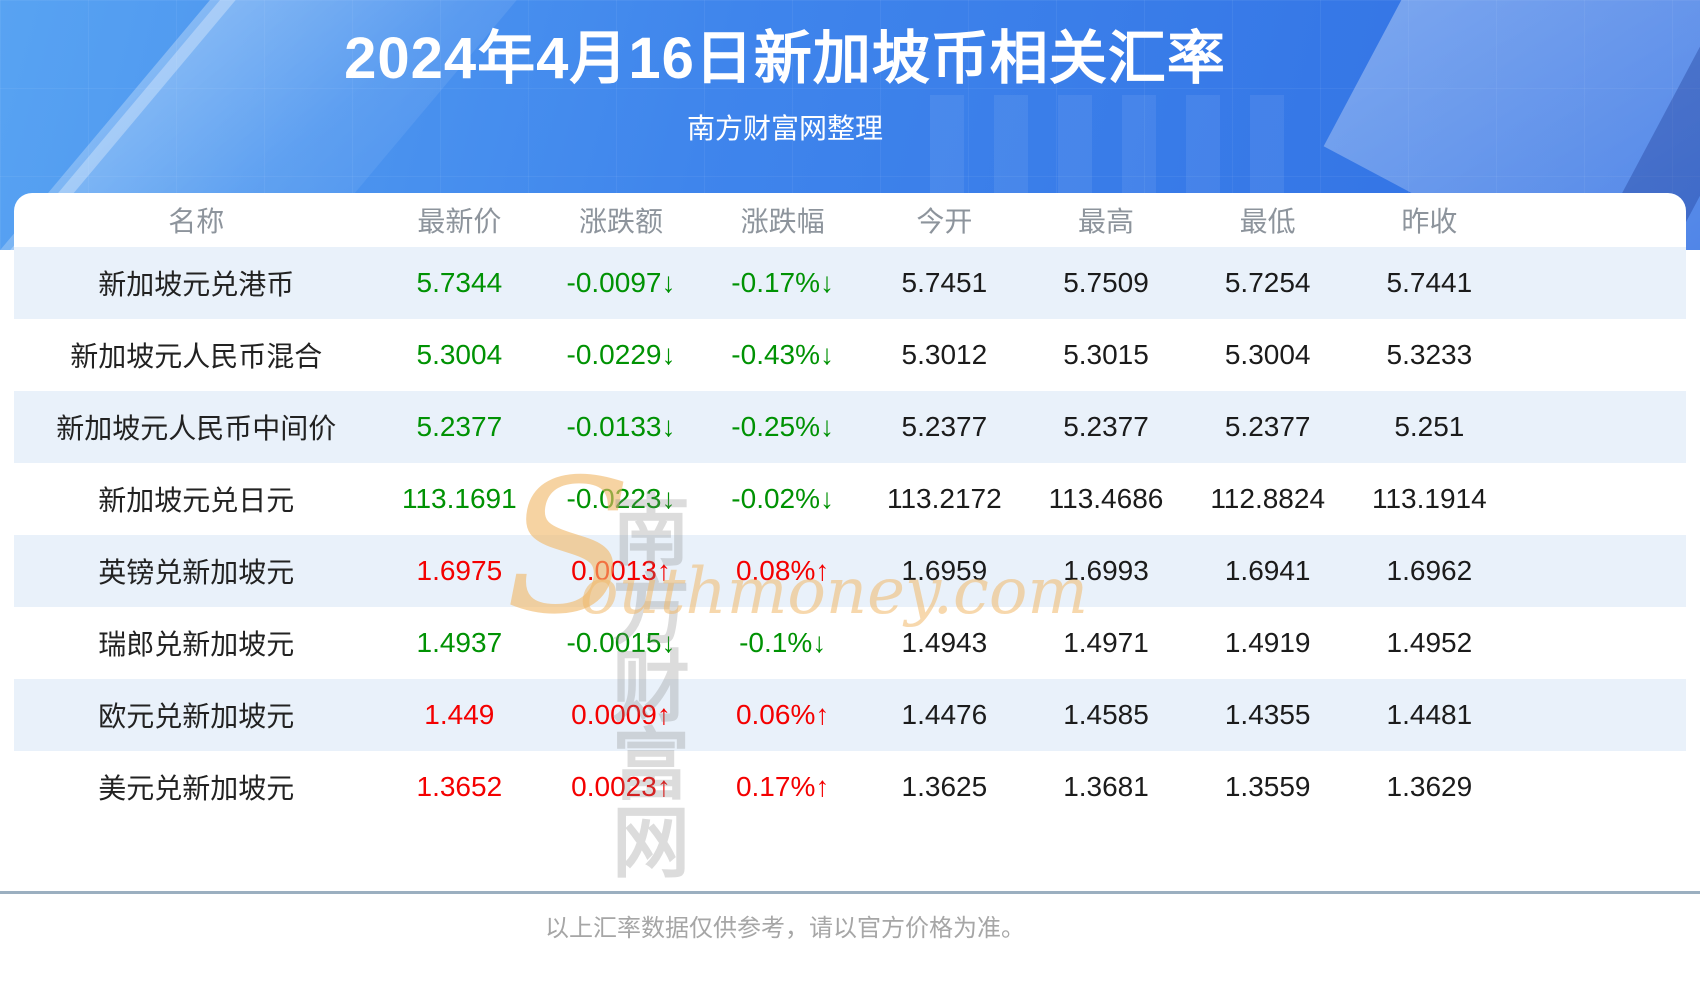 This screenshot has width=1700, height=1000. Describe the element at coordinates (1106, 354) in the screenshot. I see `cell-high: 5.3015` at that location.